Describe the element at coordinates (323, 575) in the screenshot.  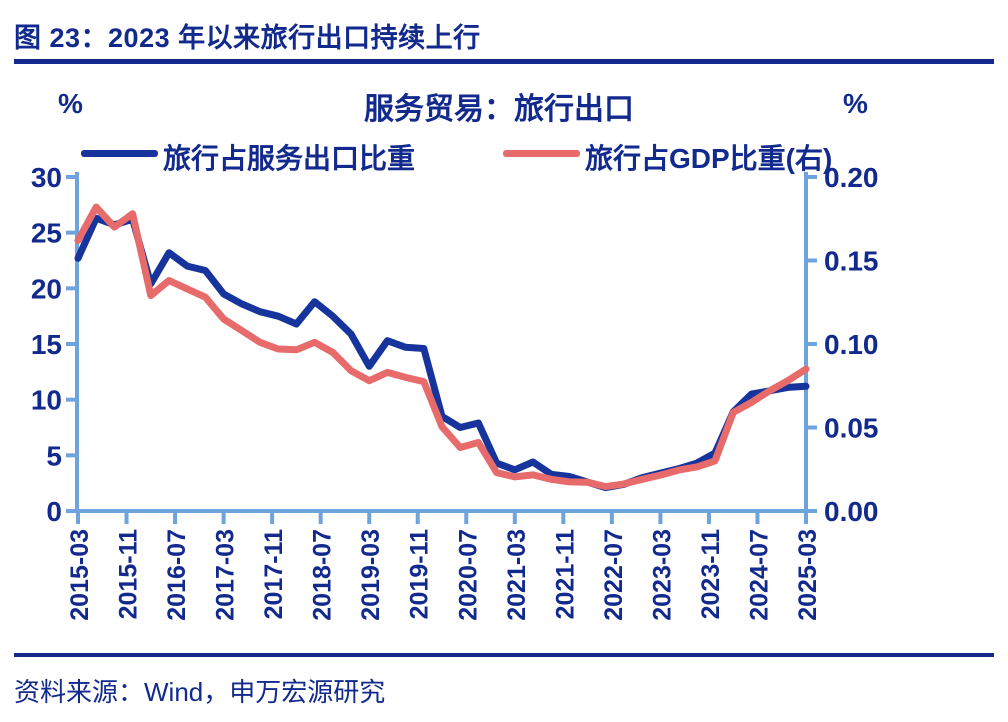
I see `x-tick-label: 2018-07` at that location.